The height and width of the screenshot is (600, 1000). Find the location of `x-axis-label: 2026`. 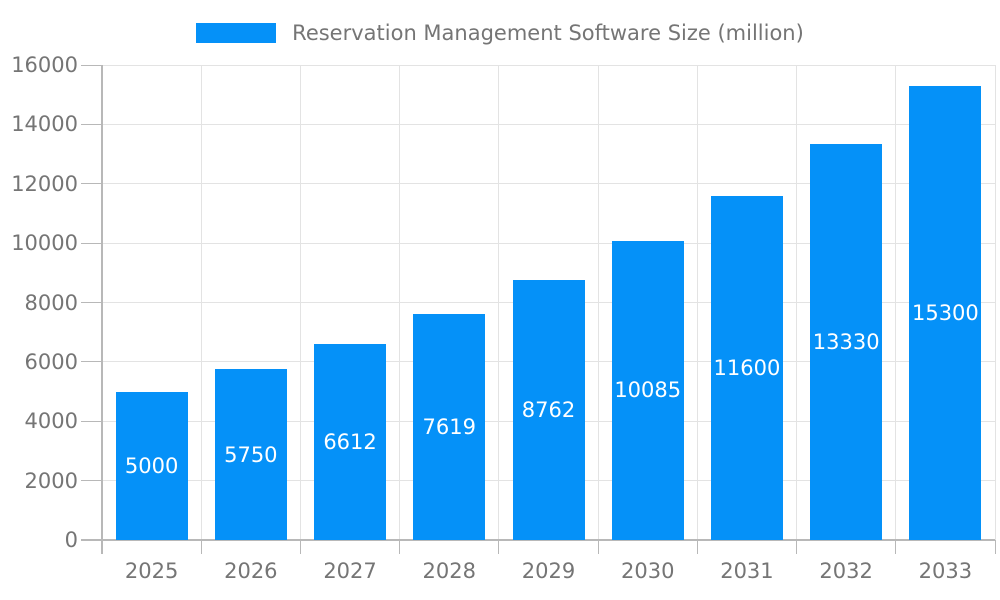

x-axis-label: 2026 is located at coordinates (251, 571).